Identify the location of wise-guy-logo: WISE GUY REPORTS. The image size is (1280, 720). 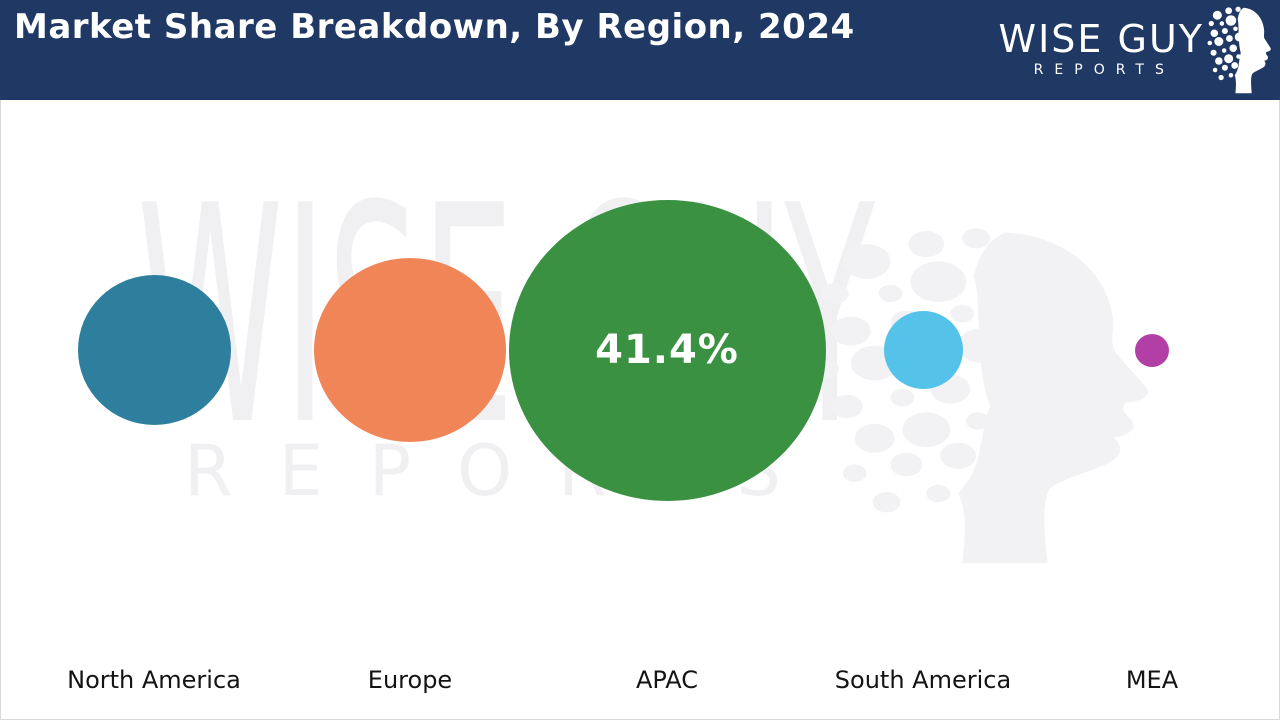
(1136, 51).